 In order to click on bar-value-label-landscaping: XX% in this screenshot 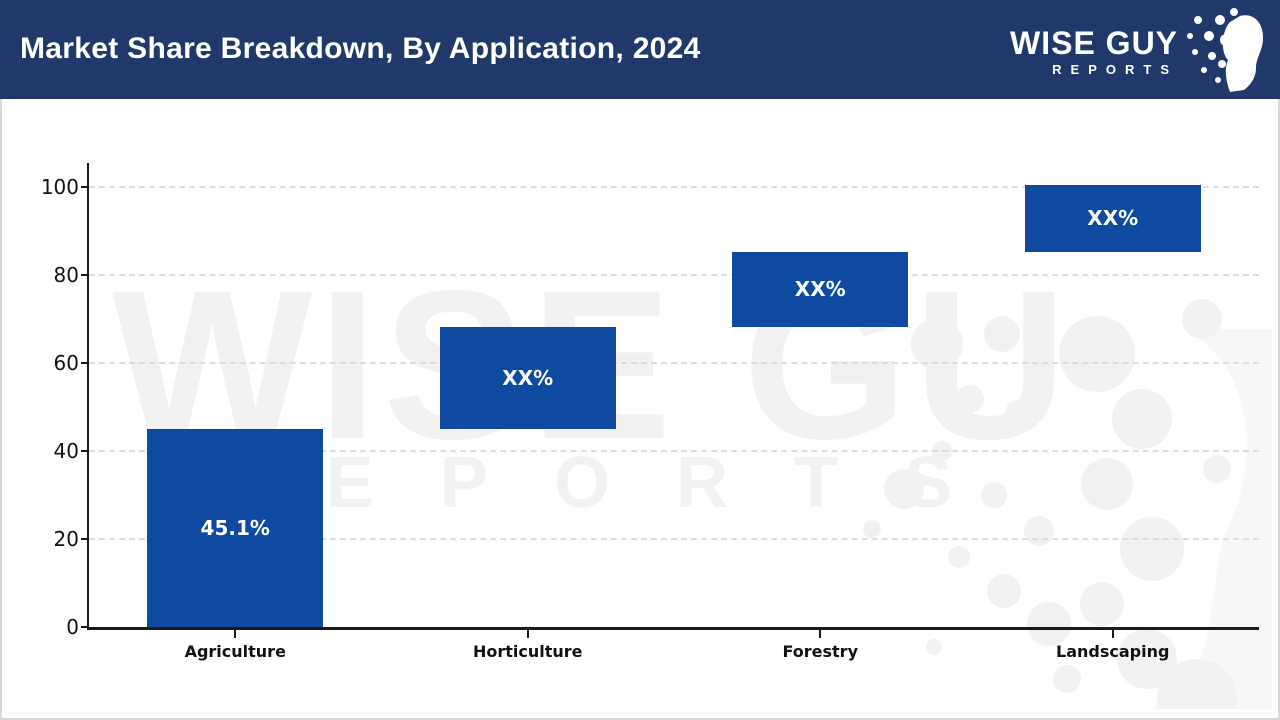, I will do `click(1113, 218)`.